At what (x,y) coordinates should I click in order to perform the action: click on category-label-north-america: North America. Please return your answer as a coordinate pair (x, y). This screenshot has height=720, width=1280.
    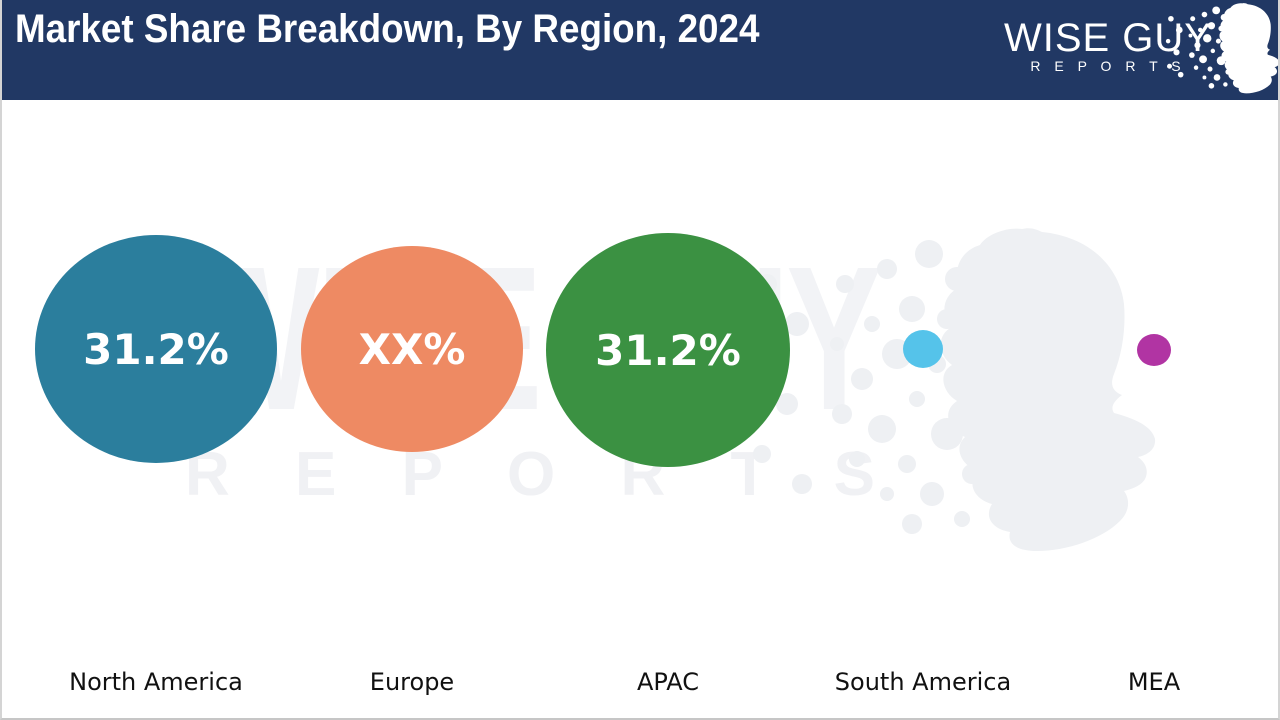
    Looking at the image, I should click on (156, 682).